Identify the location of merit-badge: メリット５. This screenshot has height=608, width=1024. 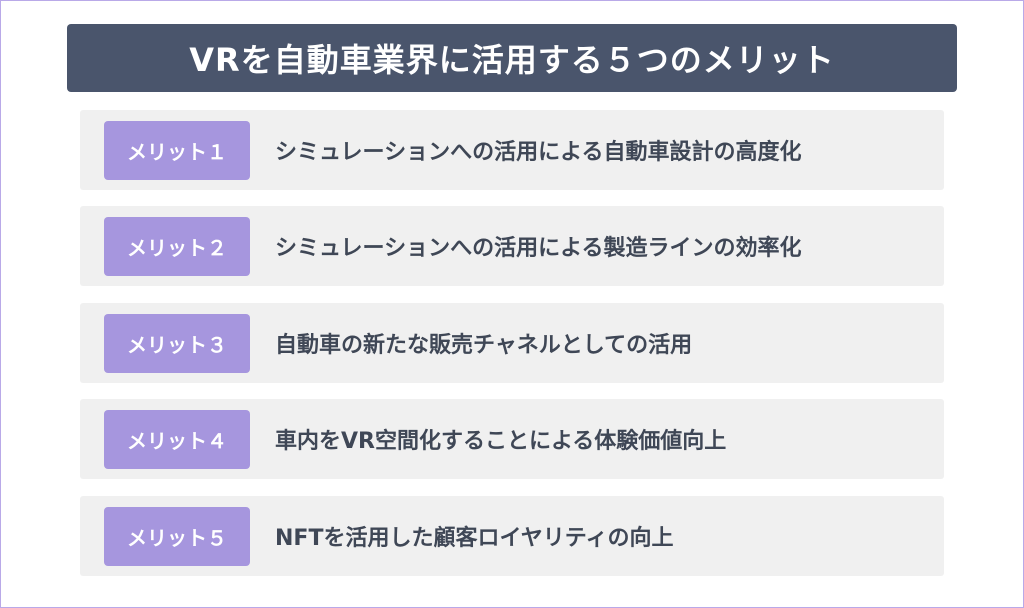
(177, 536).